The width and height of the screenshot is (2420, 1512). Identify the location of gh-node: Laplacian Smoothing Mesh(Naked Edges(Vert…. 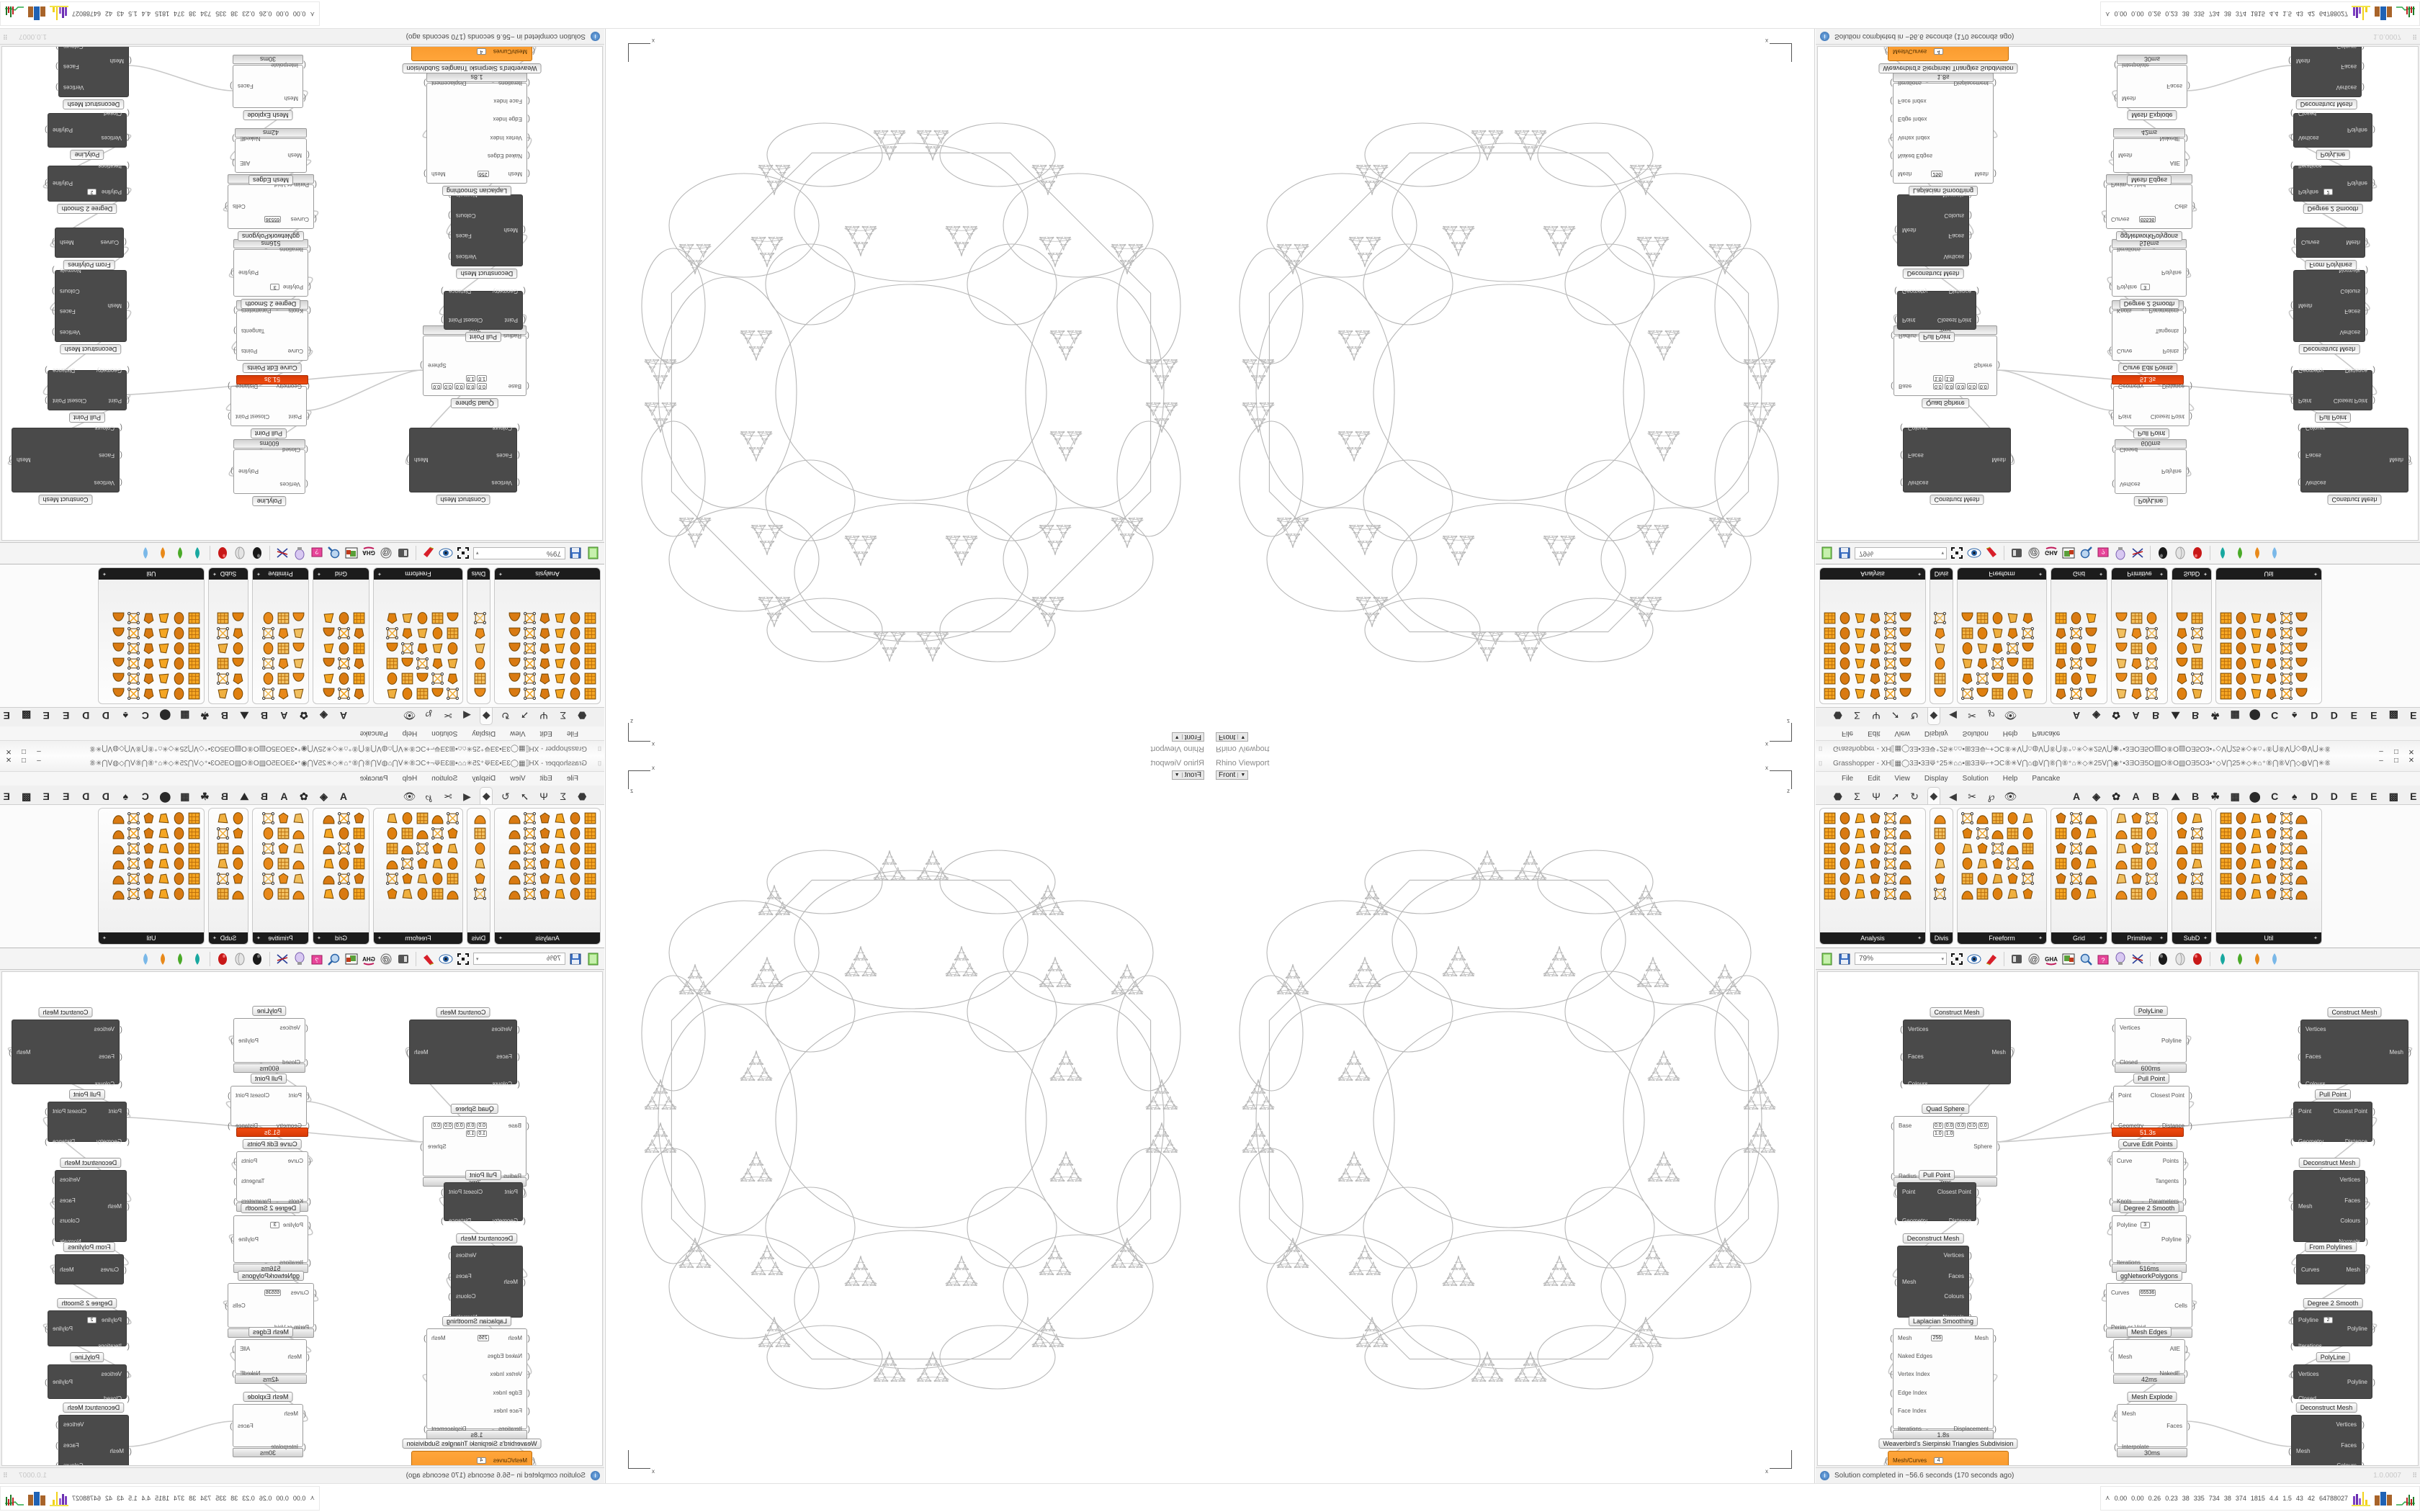
(477, 1376).